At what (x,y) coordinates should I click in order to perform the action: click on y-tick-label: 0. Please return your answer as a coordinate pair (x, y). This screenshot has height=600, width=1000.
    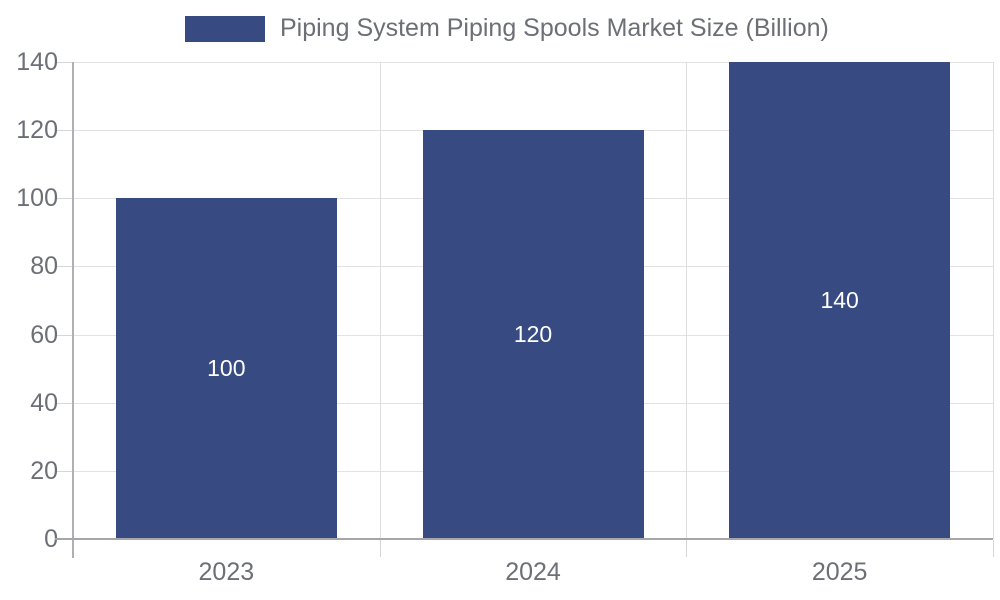
    Looking at the image, I should click on (51, 539).